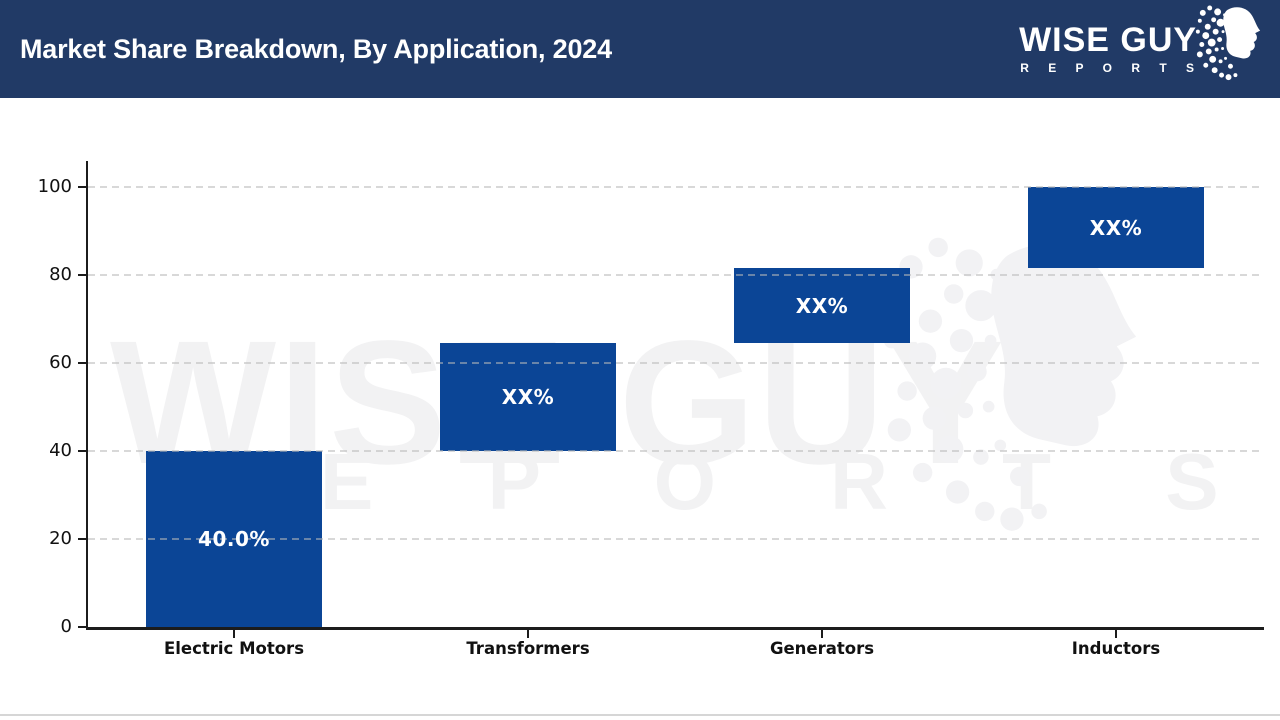 The height and width of the screenshot is (720, 1280). Describe the element at coordinates (822, 648) in the screenshot. I see `x-category-label: Generators` at that location.